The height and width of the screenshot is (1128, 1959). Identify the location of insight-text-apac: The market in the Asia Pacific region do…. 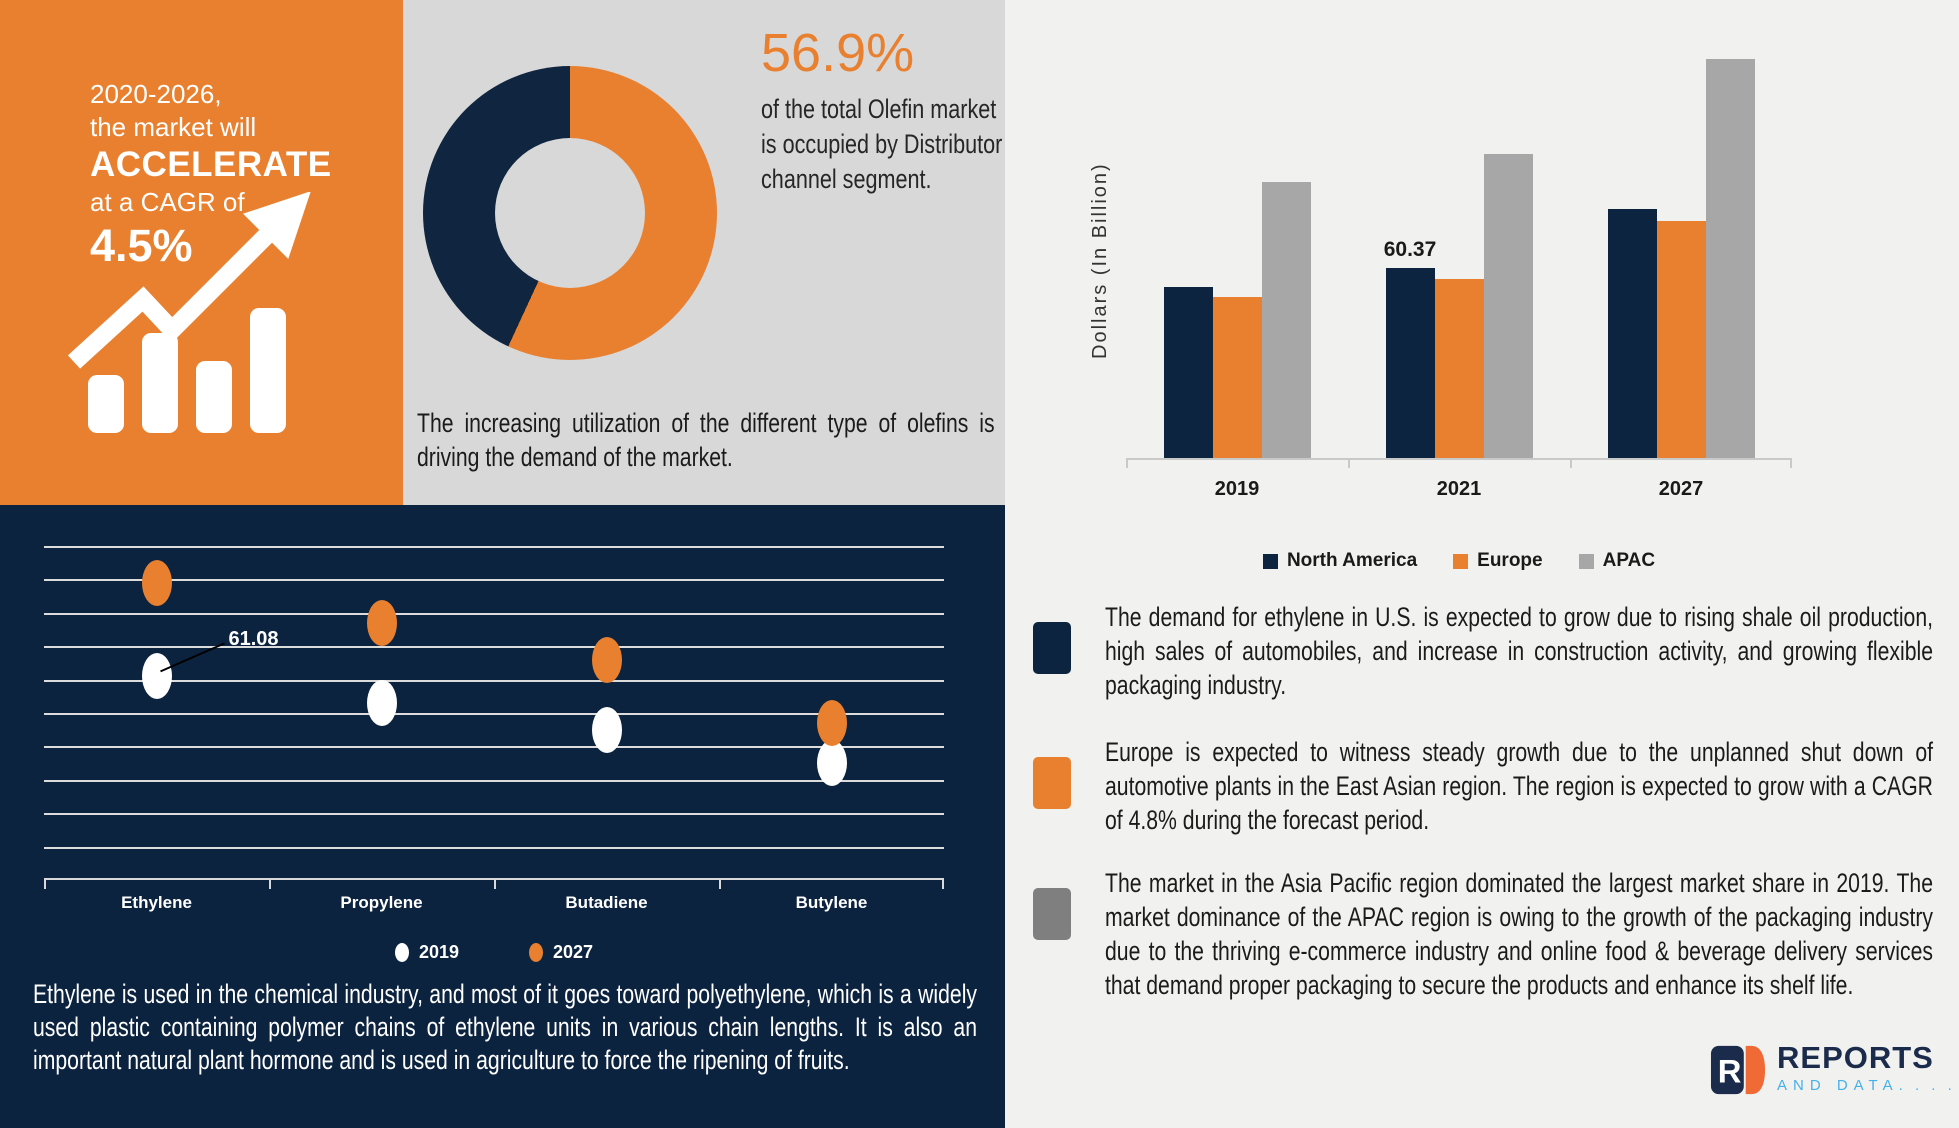
(1519, 934).